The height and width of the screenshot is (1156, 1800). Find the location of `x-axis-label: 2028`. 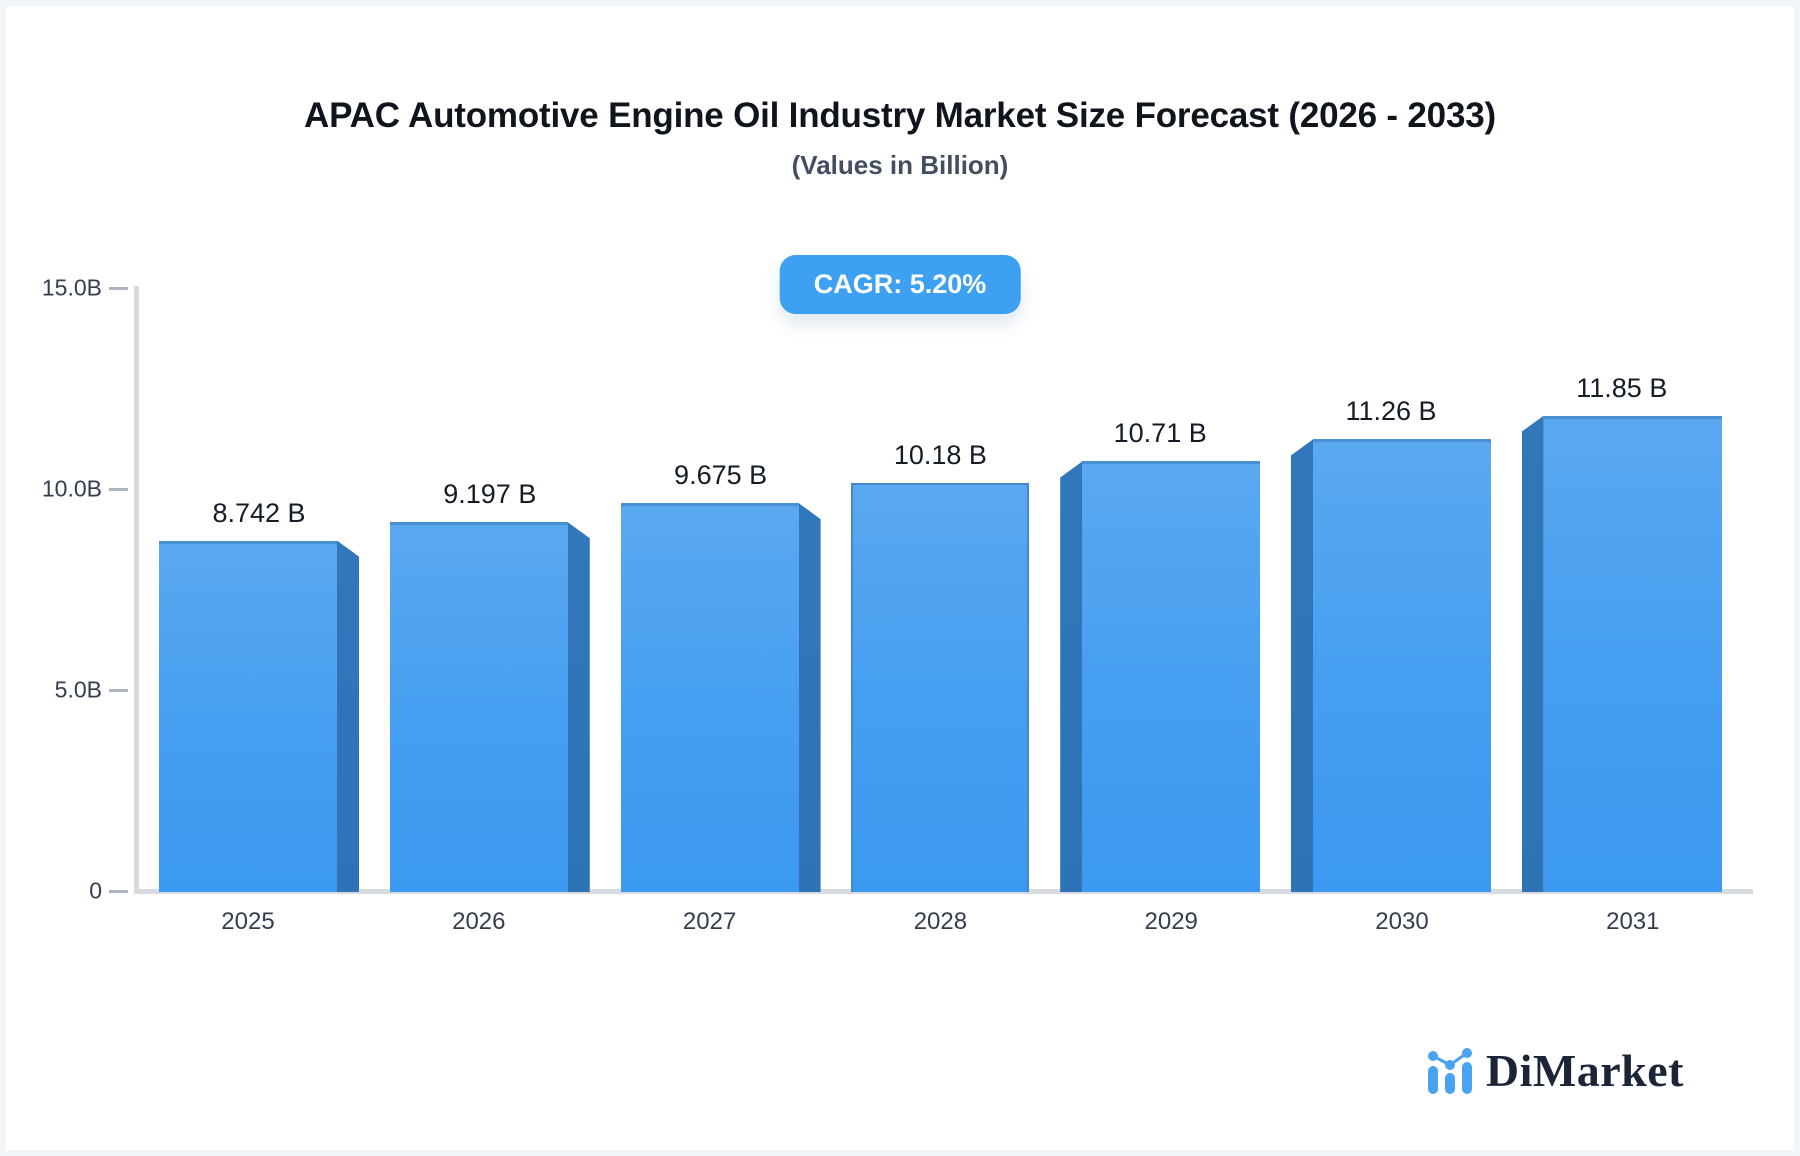

x-axis-label: 2028 is located at coordinates (940, 921).